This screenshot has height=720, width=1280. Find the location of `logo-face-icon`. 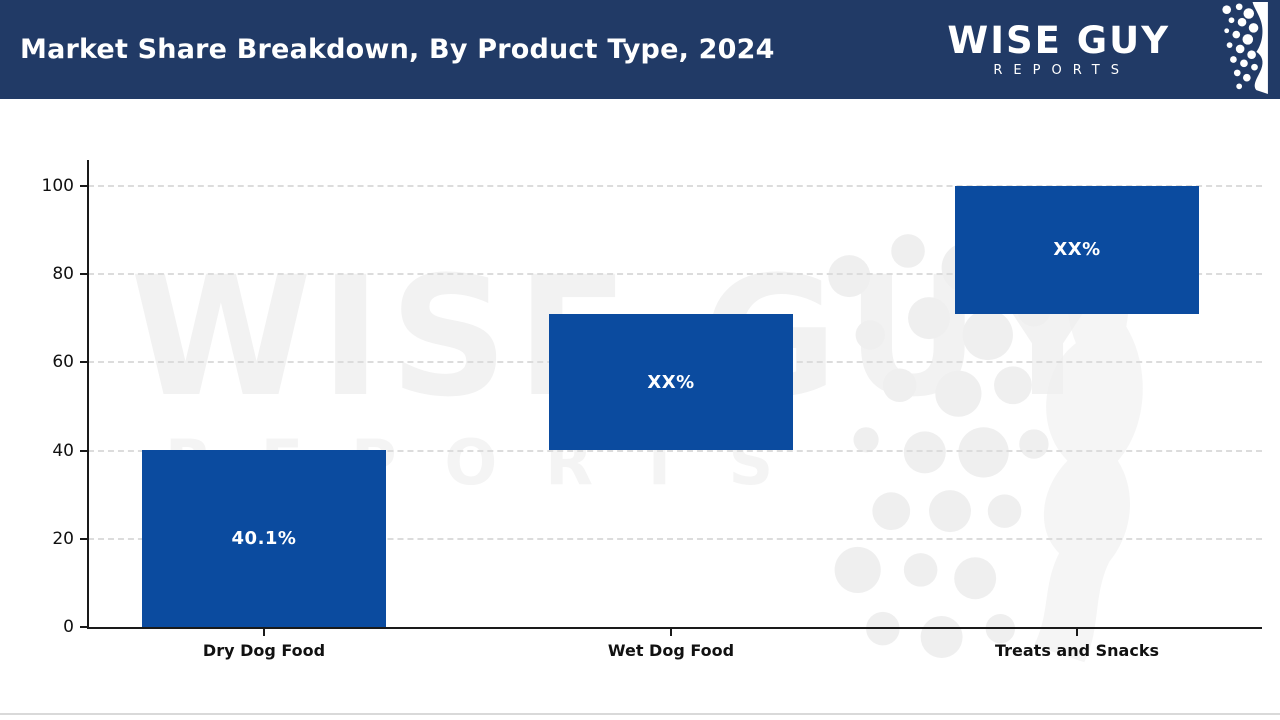

logo-face-icon is located at coordinates (1220, 49).